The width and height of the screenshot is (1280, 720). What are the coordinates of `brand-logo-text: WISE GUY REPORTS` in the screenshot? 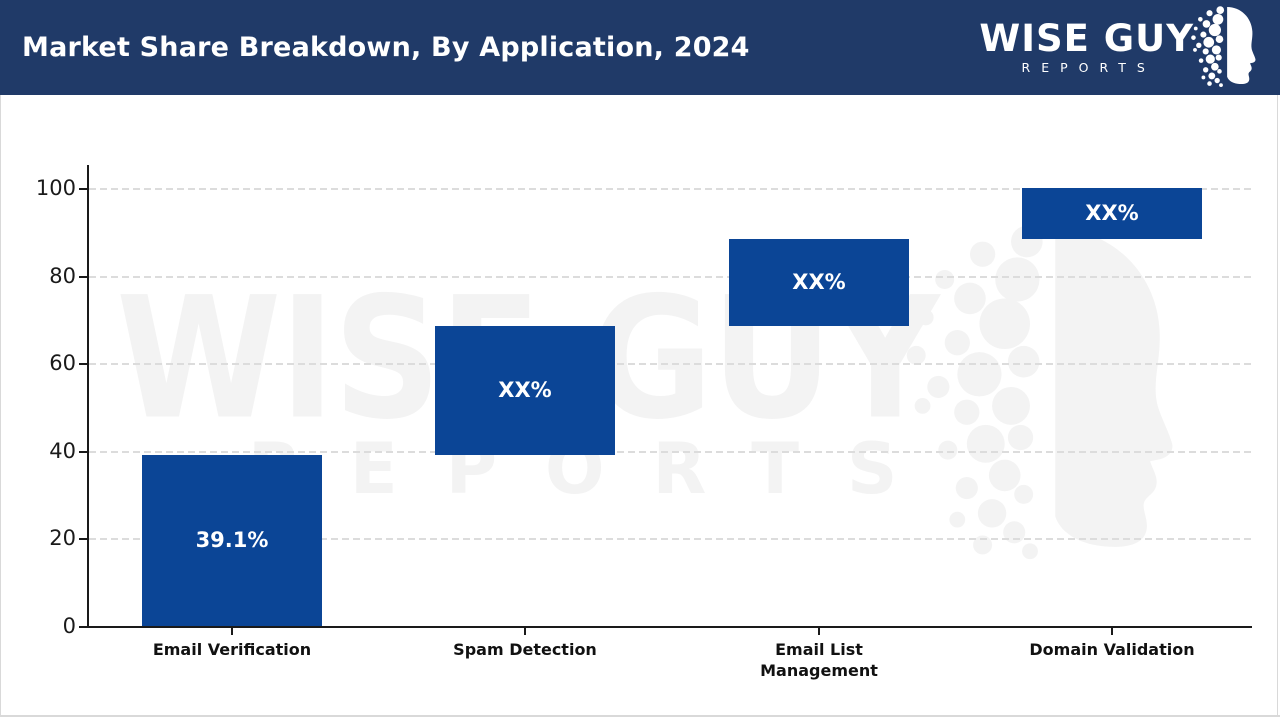 It's located at (1086, 47).